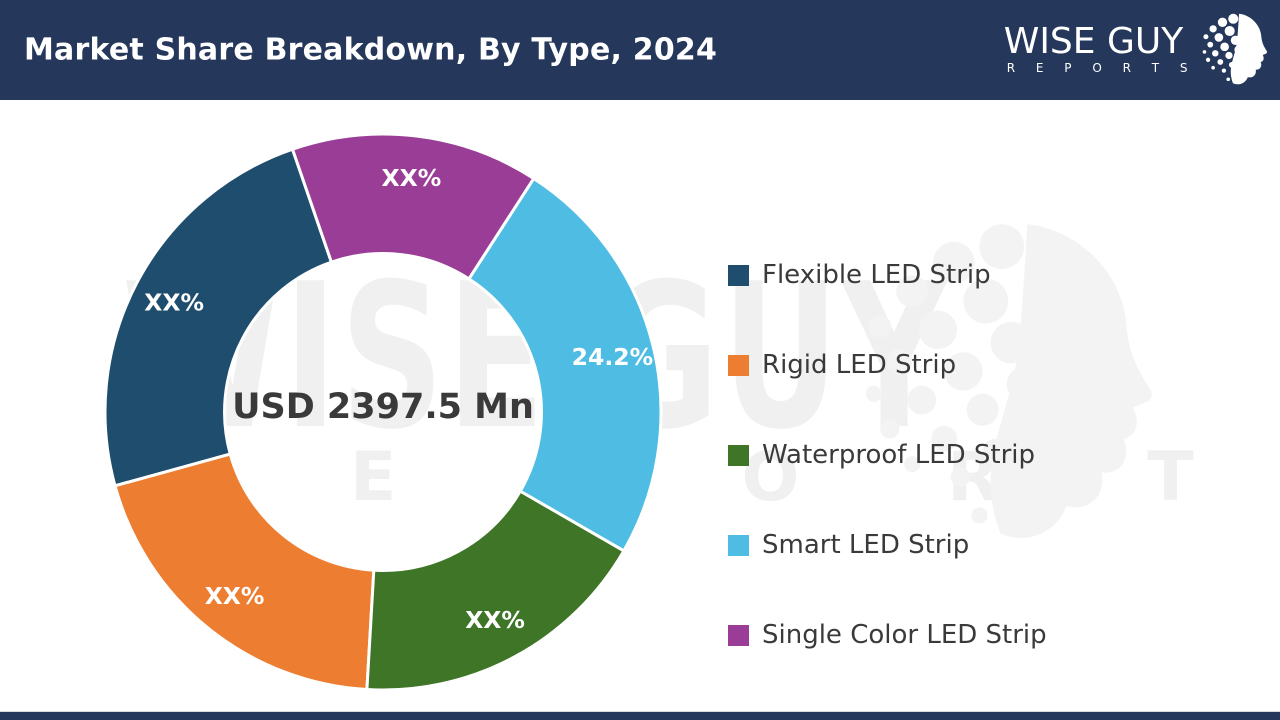 The width and height of the screenshot is (1280, 720). Describe the element at coordinates (738, 545) in the screenshot. I see `legend-swatch-smart-led-strip` at that location.